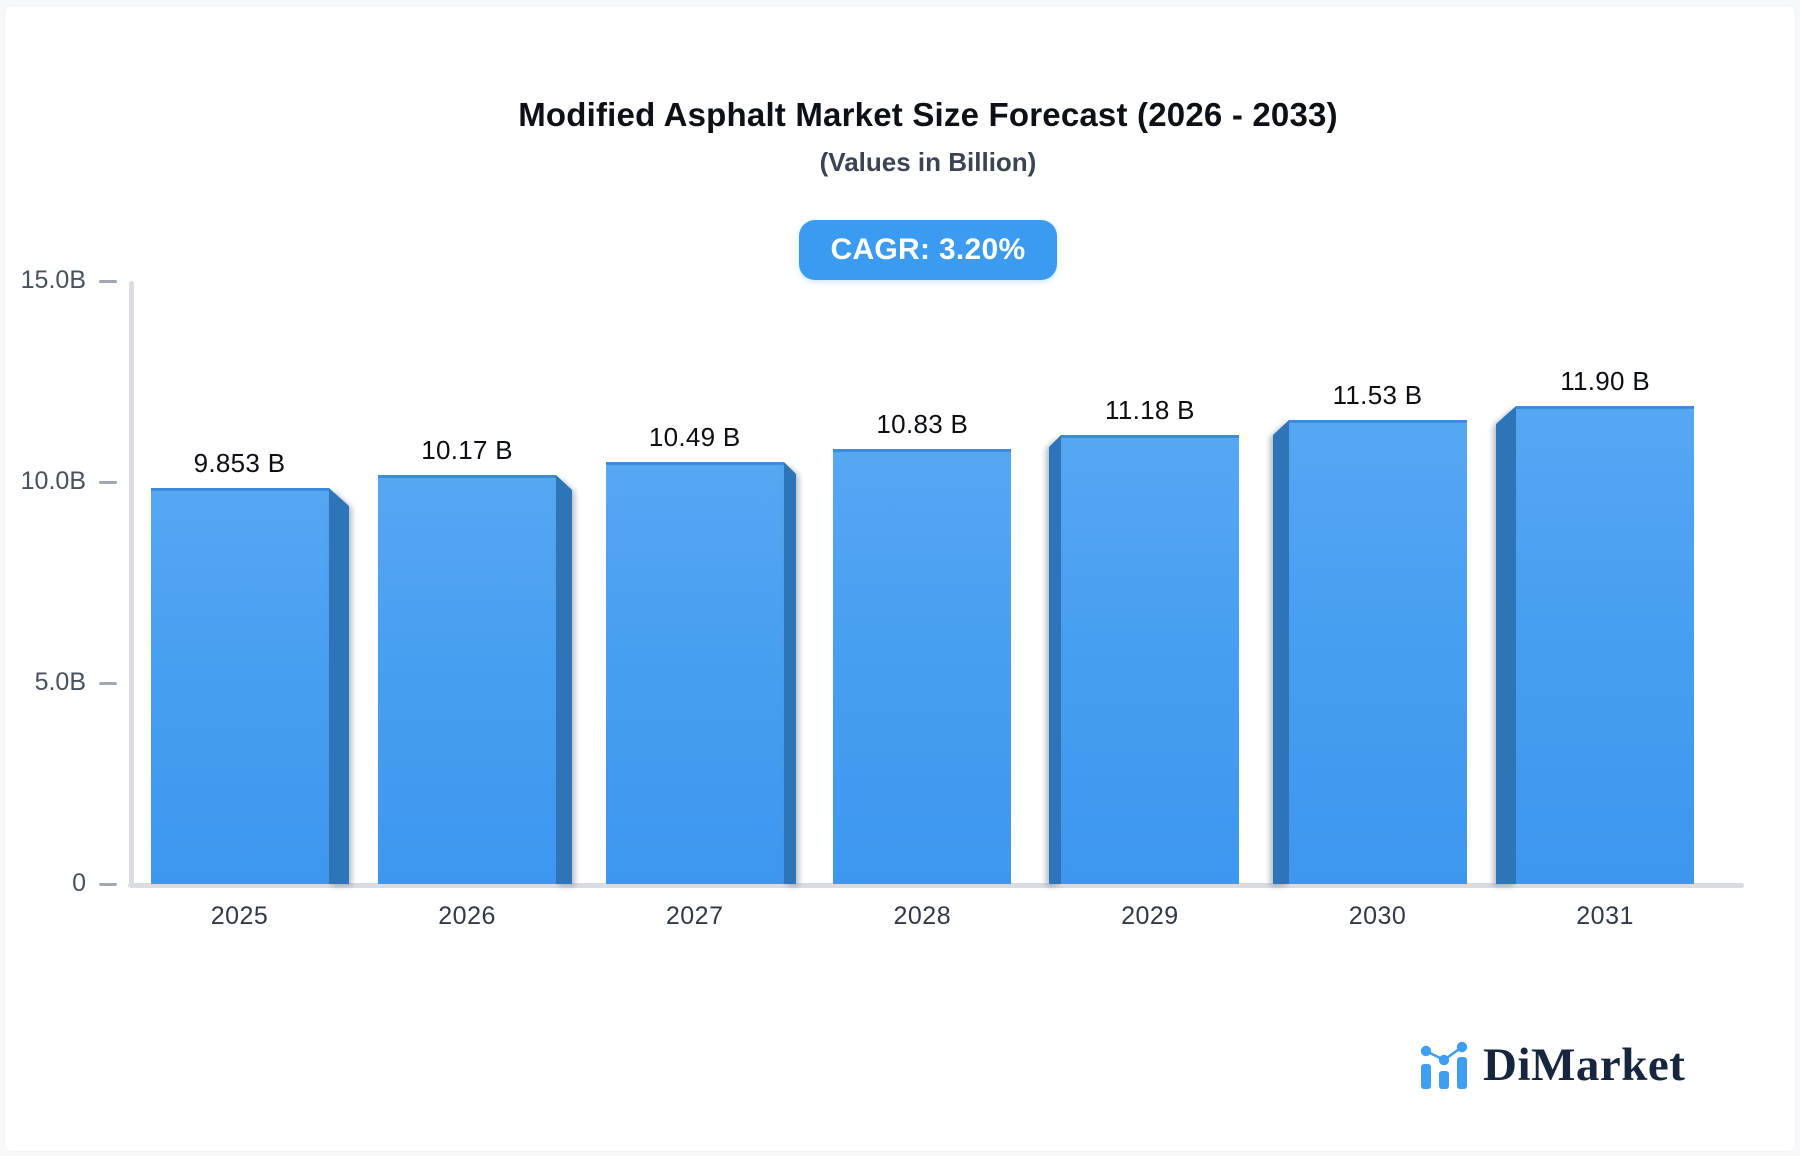  Describe the element at coordinates (1149, 410) in the screenshot. I see `bar-value-label: 11.18 B` at that location.